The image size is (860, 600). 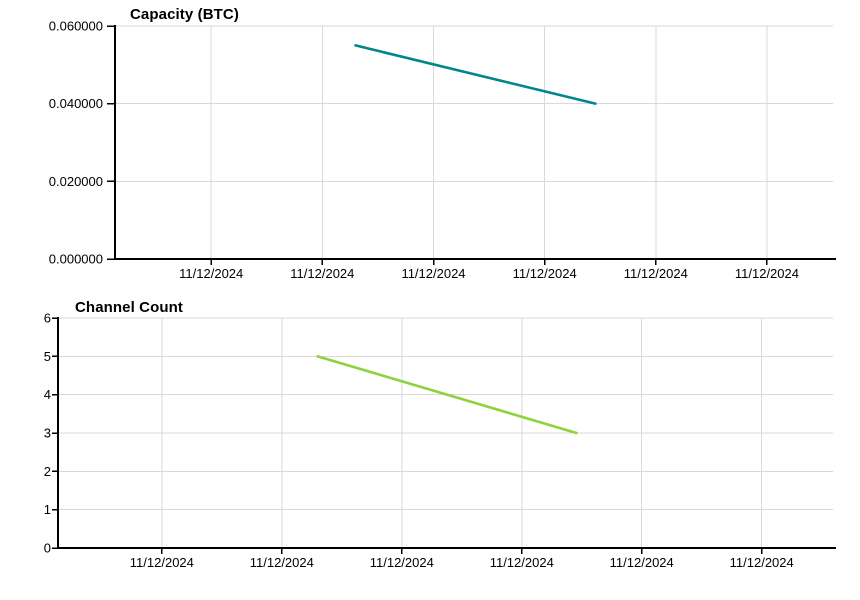 I want to click on y-axis-tick-label: 5, so click(x=47, y=356).